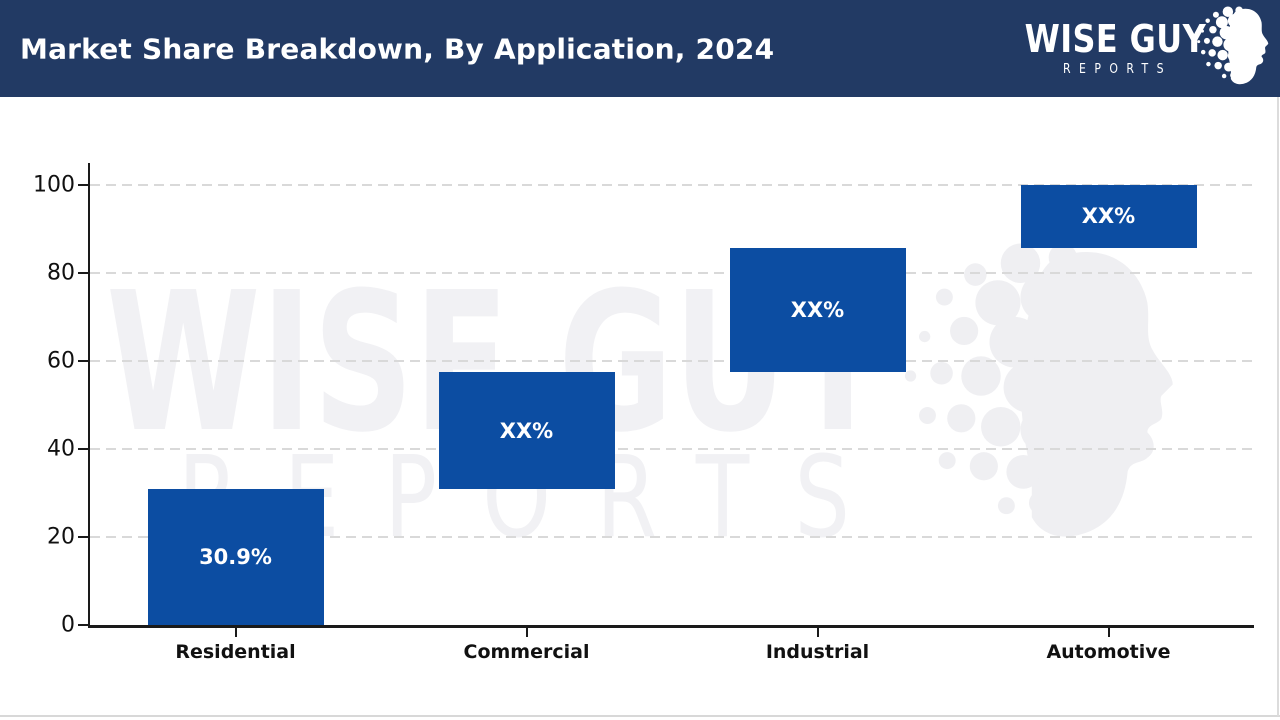  I want to click on y-tick-label-40: 40, so click(61, 449).